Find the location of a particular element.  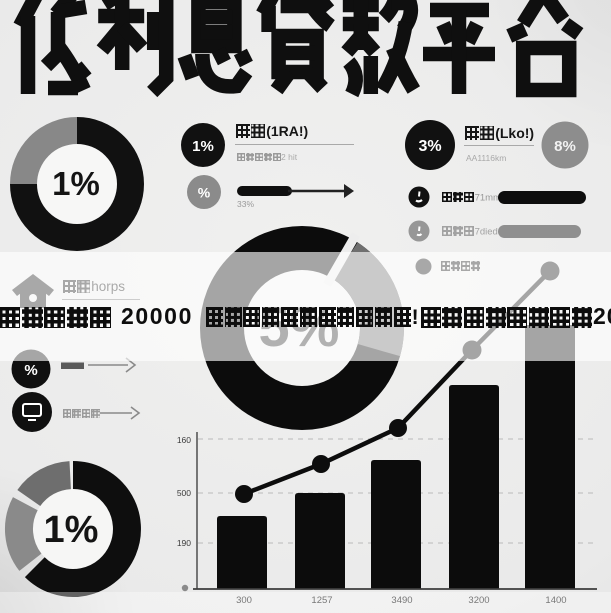

svg-text: 3% is located at coordinates (429, 146).